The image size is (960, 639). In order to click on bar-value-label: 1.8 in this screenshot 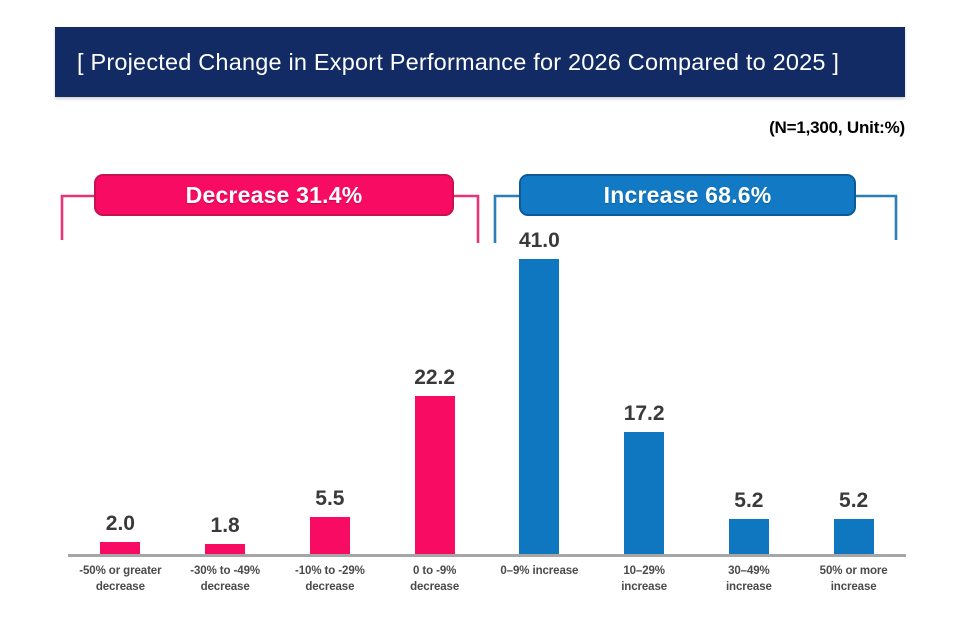, I will do `click(225, 525)`.